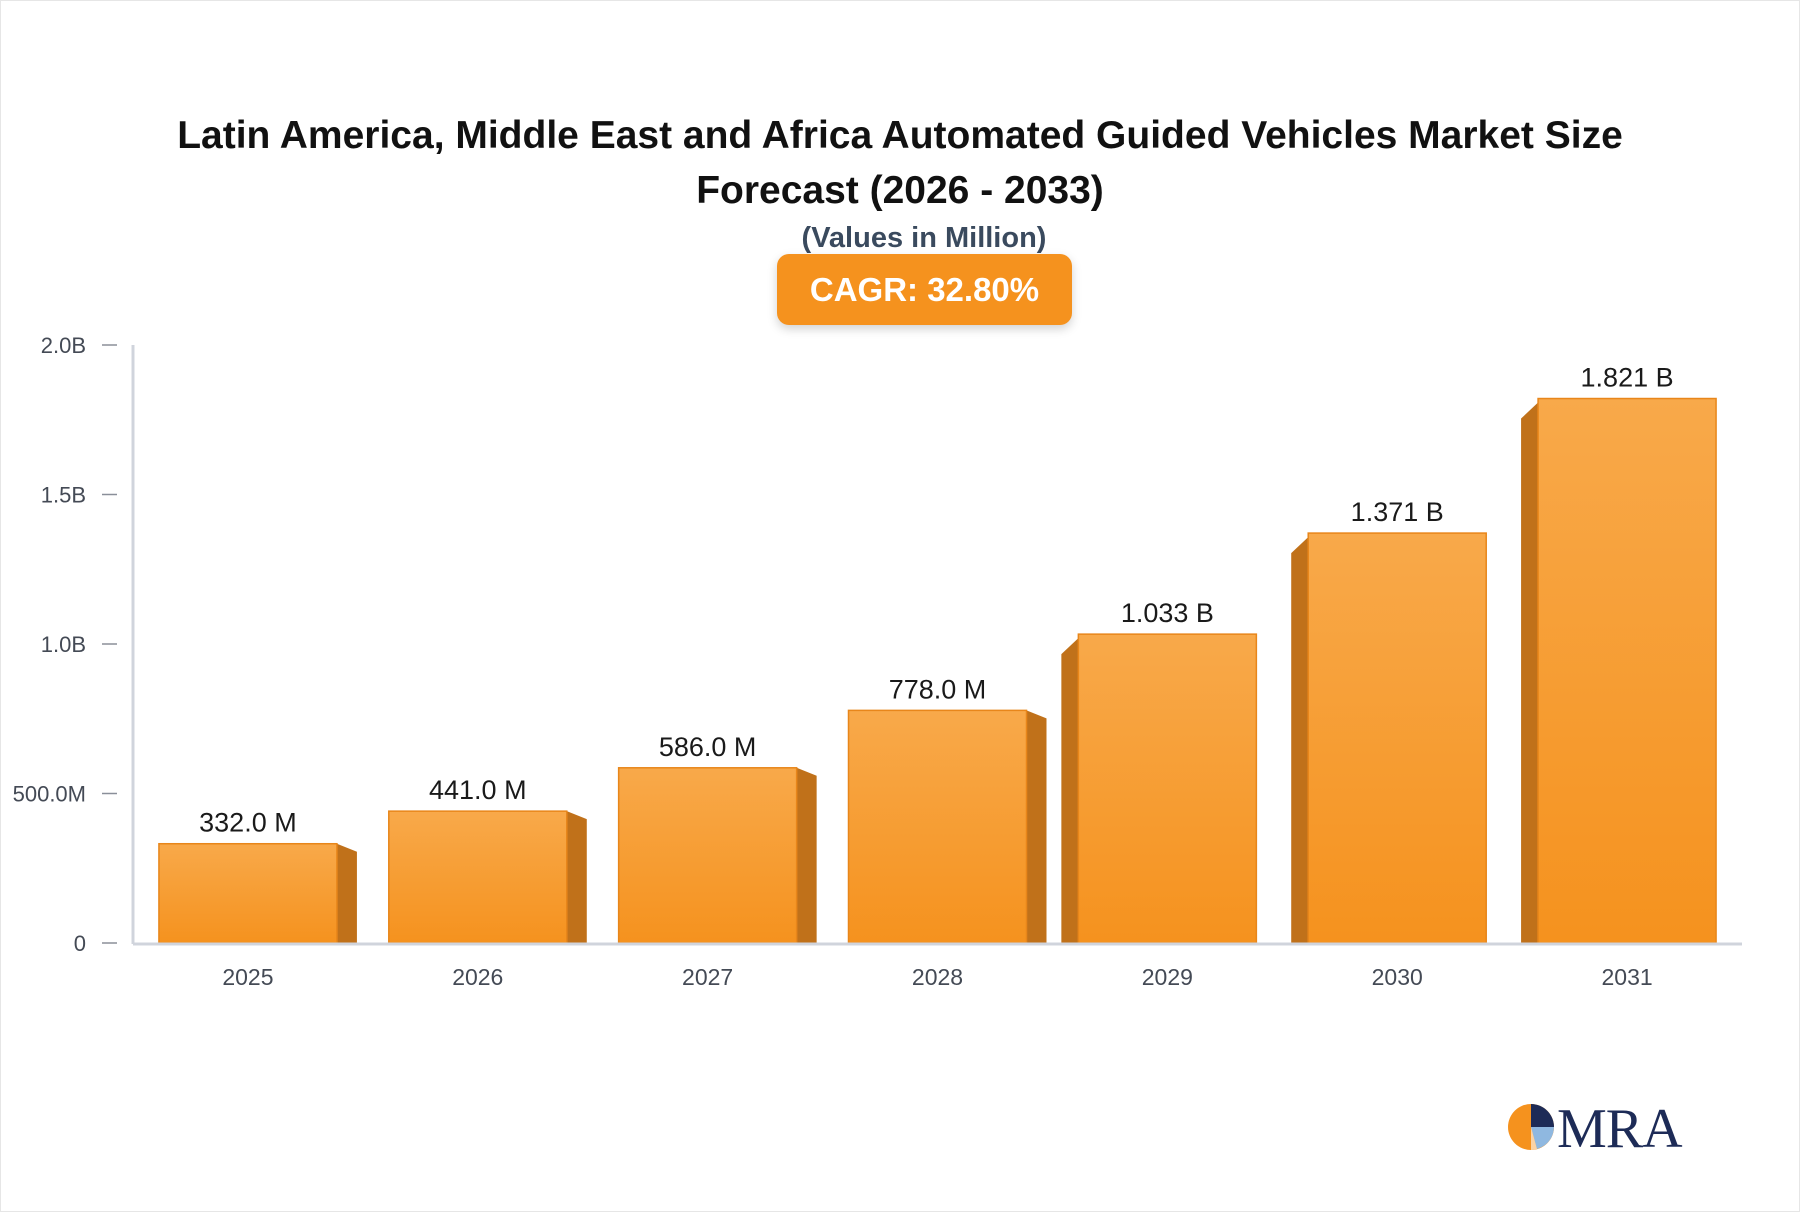  I want to click on y-axis: 0 500.0M 1.0B 1.5B 2.0B, so click(74, 644).